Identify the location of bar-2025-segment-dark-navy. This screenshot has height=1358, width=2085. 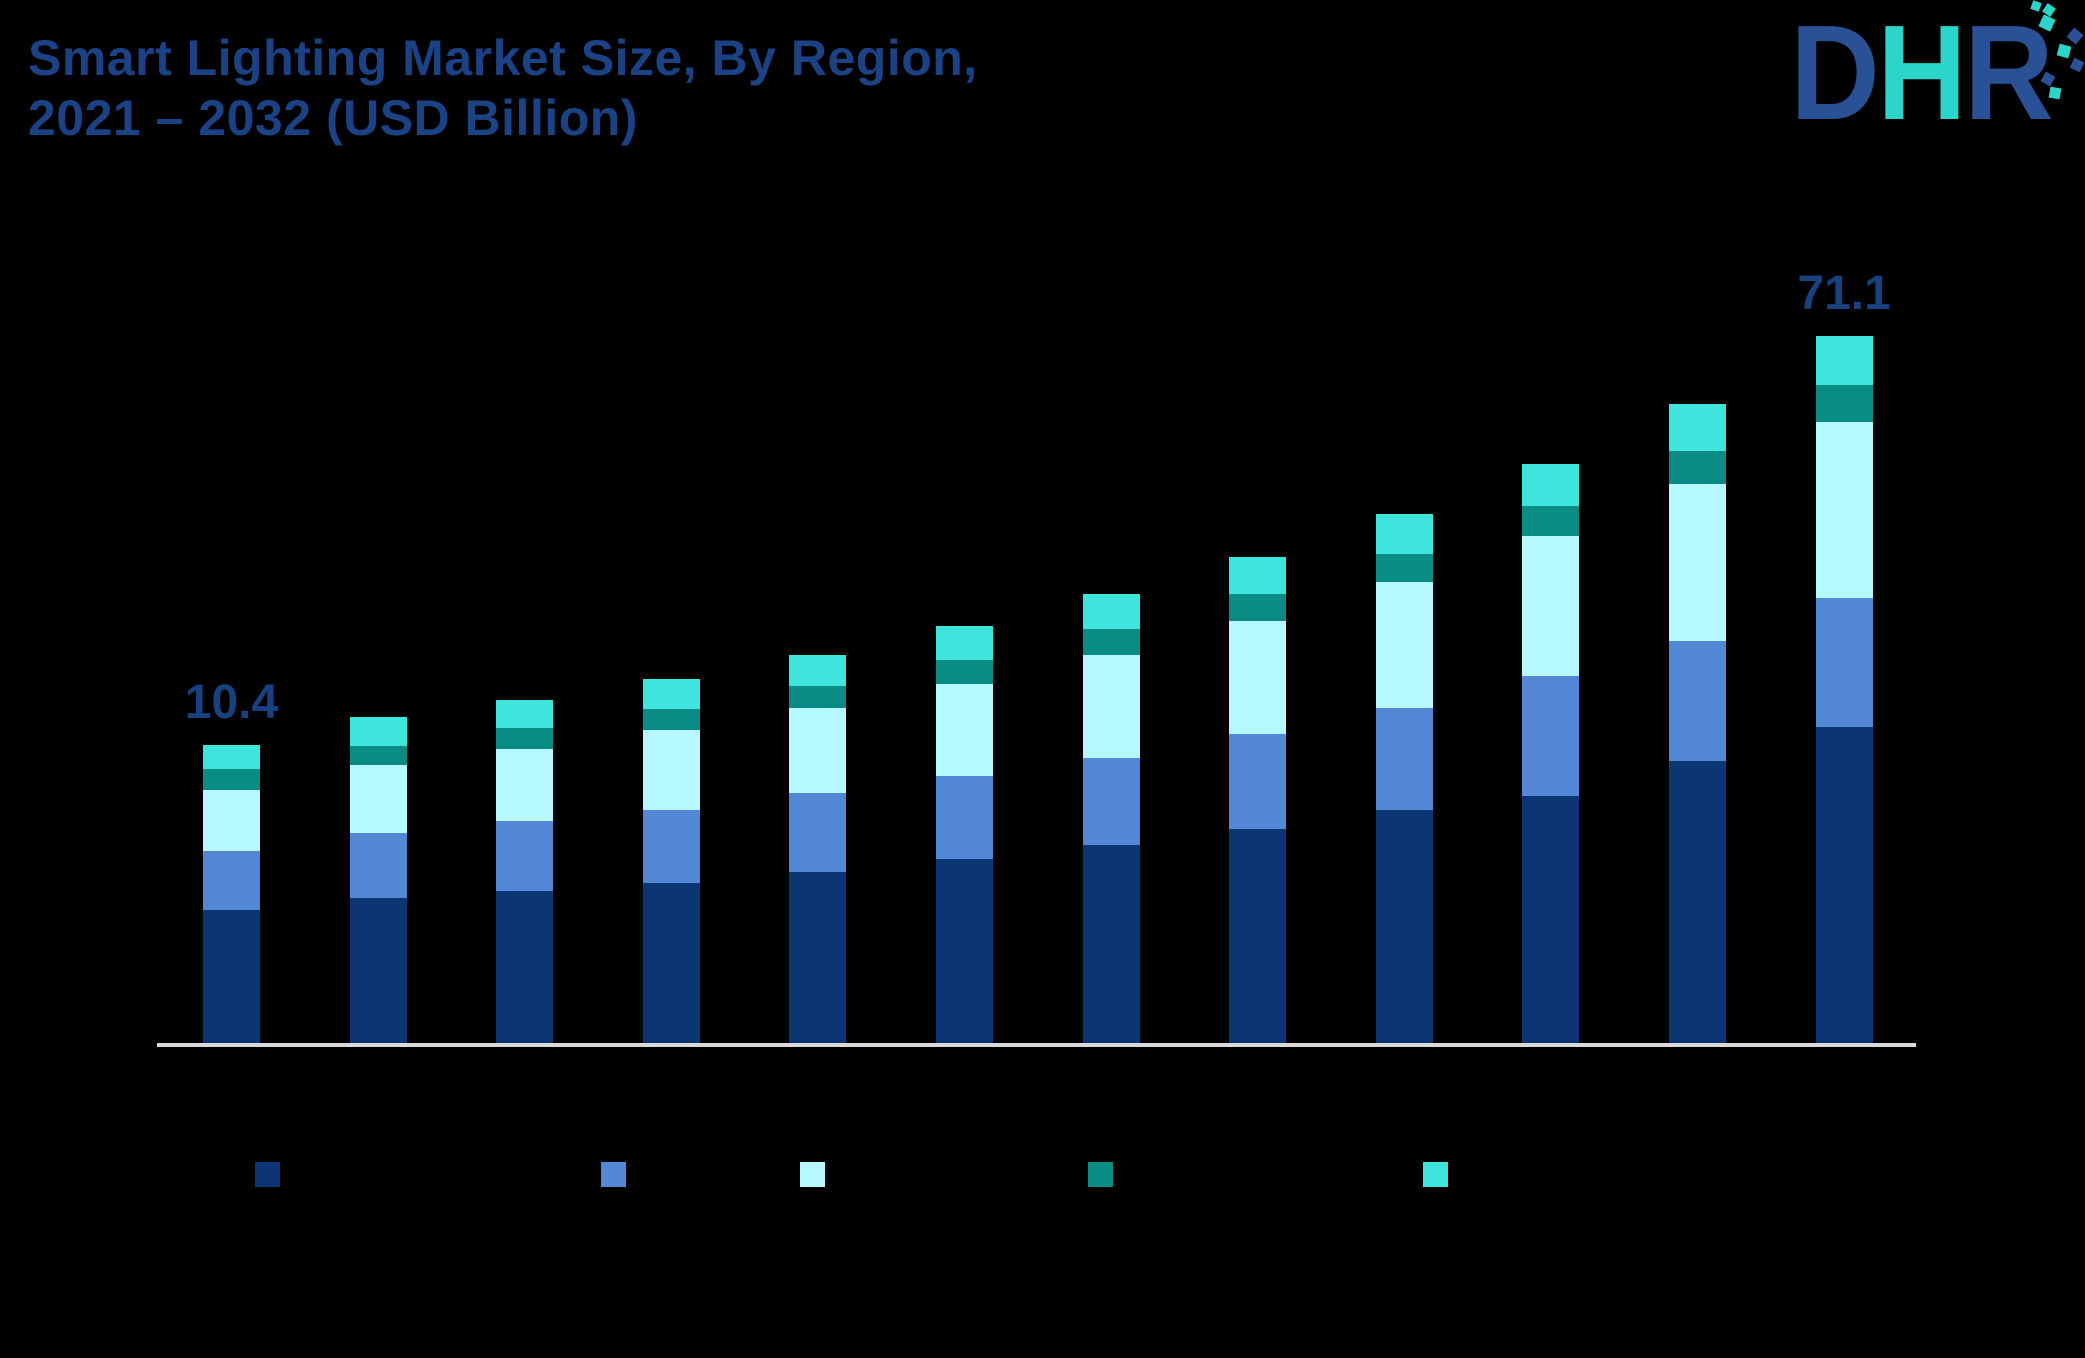
(818, 957).